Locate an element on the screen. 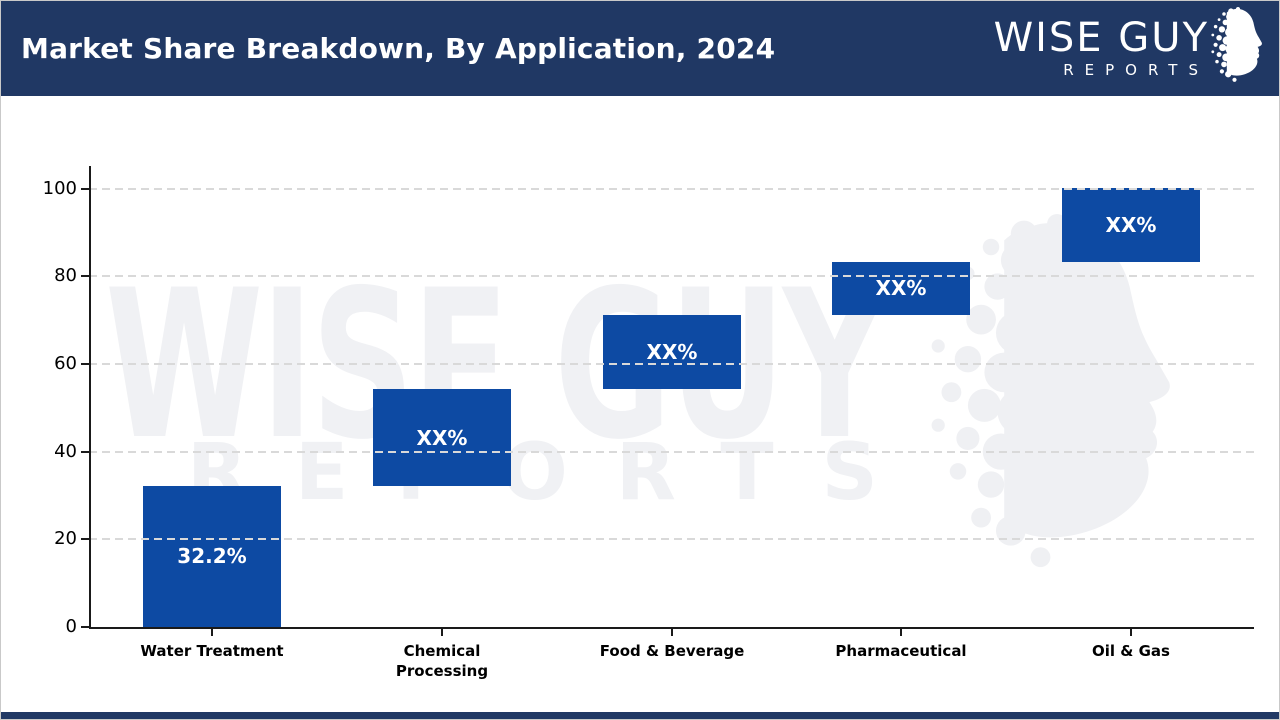 This screenshot has width=1280, height=720. wiseguy-logo: WISE GUY REPORTS is located at coordinates (1130, 48).